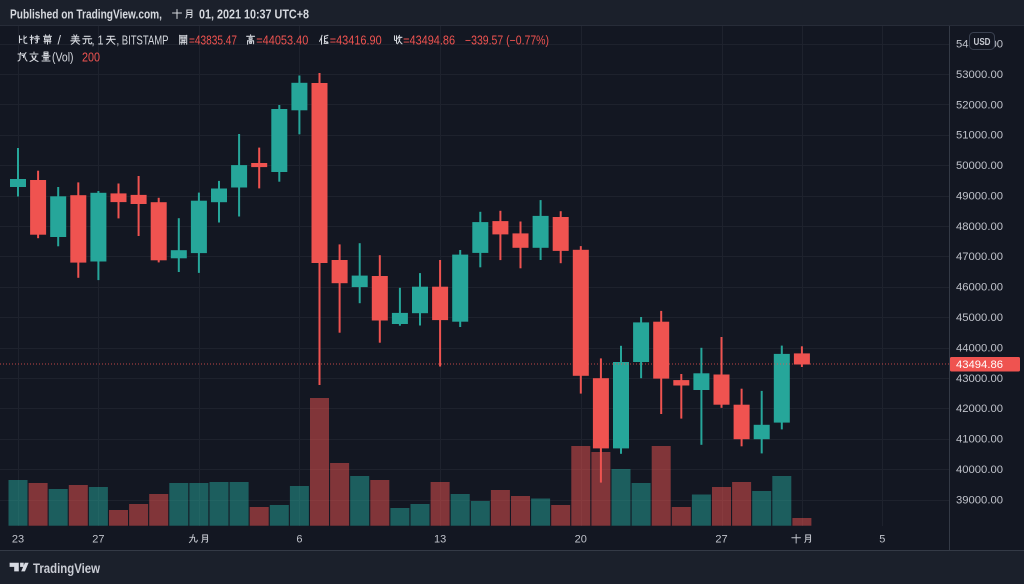 The width and height of the screenshot is (1024, 584). Describe the element at coordinates (66, 568) in the screenshot. I see `svg-text: TradingView` at that location.